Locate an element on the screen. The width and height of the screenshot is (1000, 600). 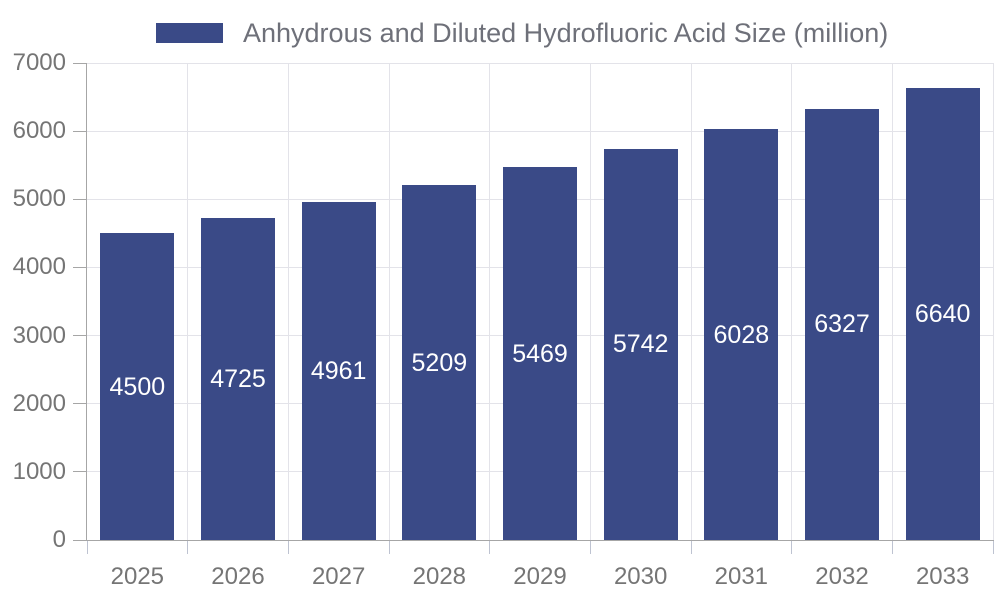
y-axis-label: 4000 is located at coordinates (39, 267).